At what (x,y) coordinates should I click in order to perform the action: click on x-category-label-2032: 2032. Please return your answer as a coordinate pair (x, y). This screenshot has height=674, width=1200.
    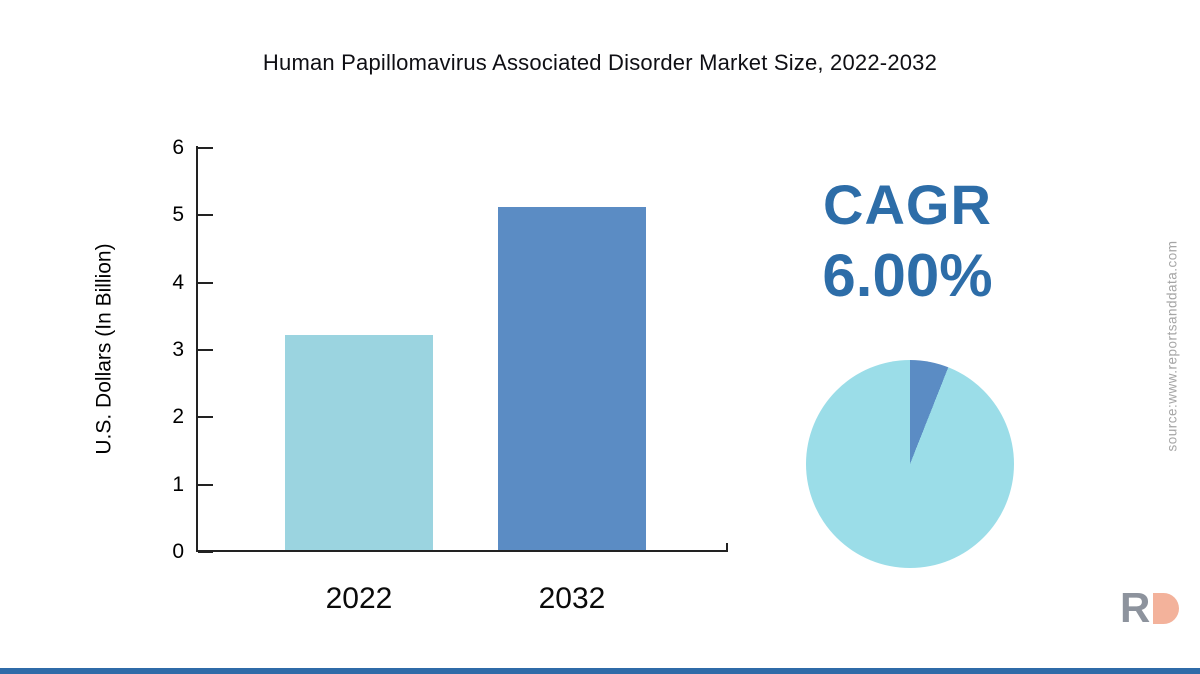
    Looking at the image, I should click on (572, 598).